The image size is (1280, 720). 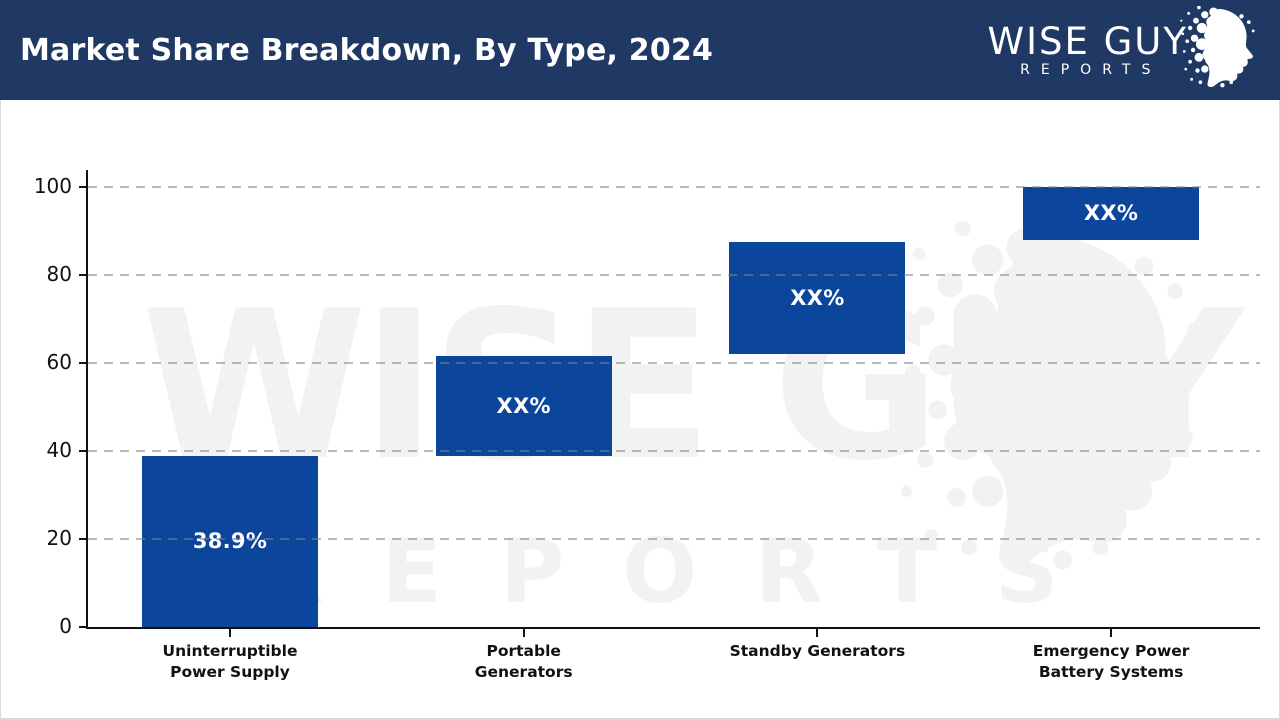 I want to click on category-label-3: Emergency Power Battery Systems, so click(x=1111, y=661).